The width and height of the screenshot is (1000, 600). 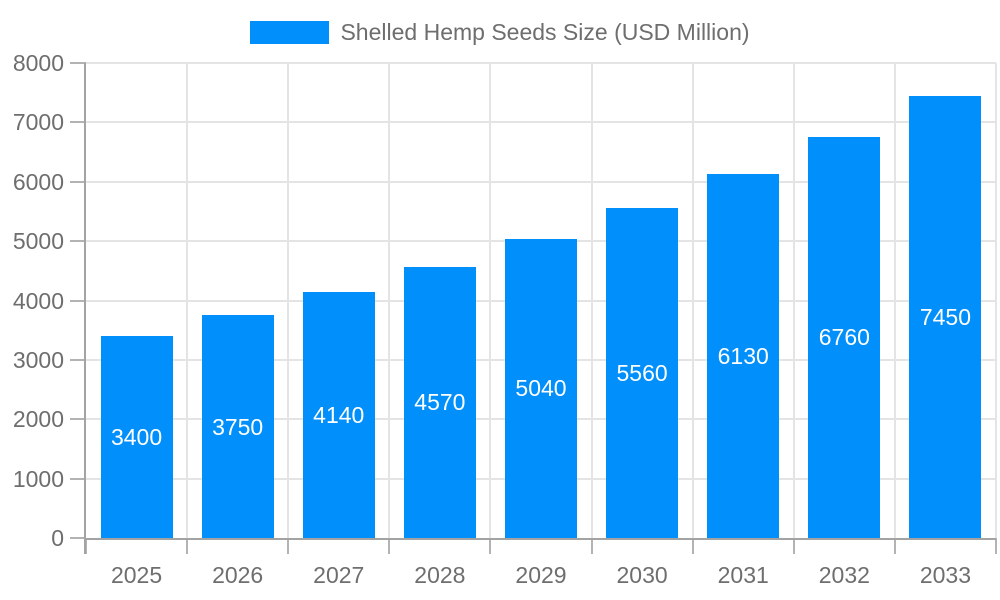 I want to click on legend: Shelled Hemp Seeds Size (USD Million), so click(x=500, y=32).